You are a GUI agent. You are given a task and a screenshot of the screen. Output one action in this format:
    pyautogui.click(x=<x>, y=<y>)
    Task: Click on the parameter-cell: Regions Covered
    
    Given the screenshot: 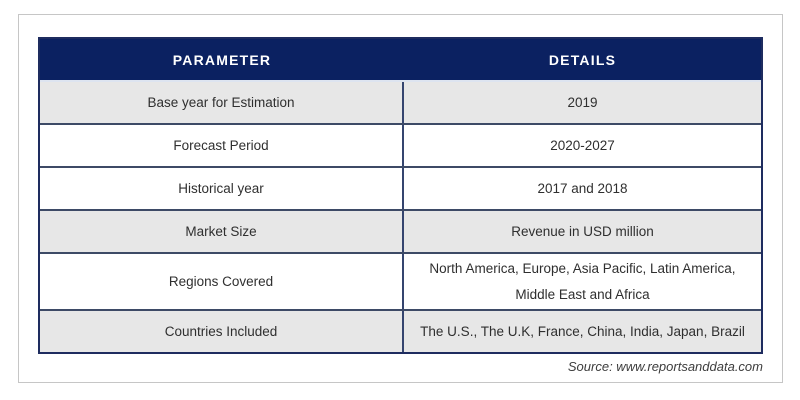 What is the action you would take?
    pyautogui.click(x=222, y=282)
    